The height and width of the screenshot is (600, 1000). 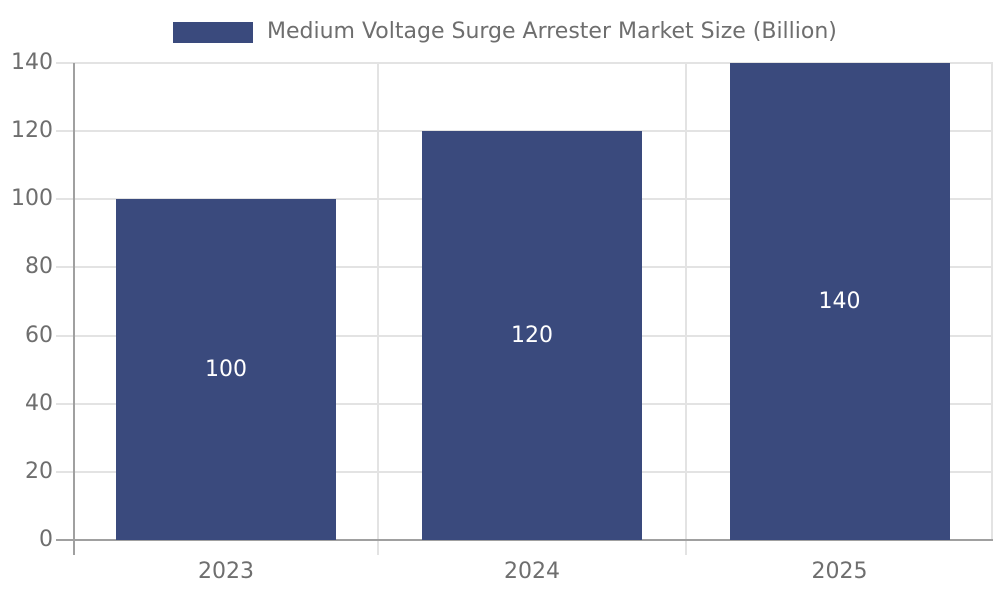 What do you see at coordinates (46, 539) in the screenshot?
I see `y-tick-label-0: 0` at bounding box center [46, 539].